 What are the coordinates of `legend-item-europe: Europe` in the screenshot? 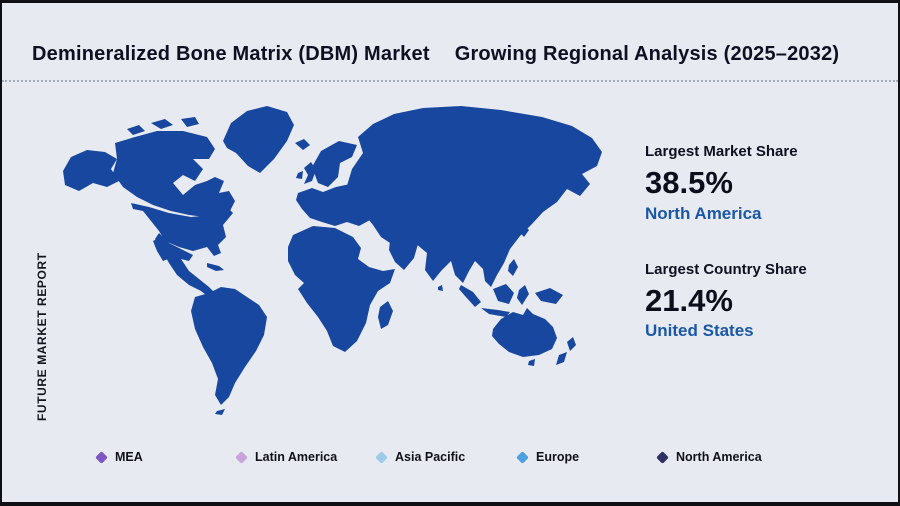 It's located at (548, 457).